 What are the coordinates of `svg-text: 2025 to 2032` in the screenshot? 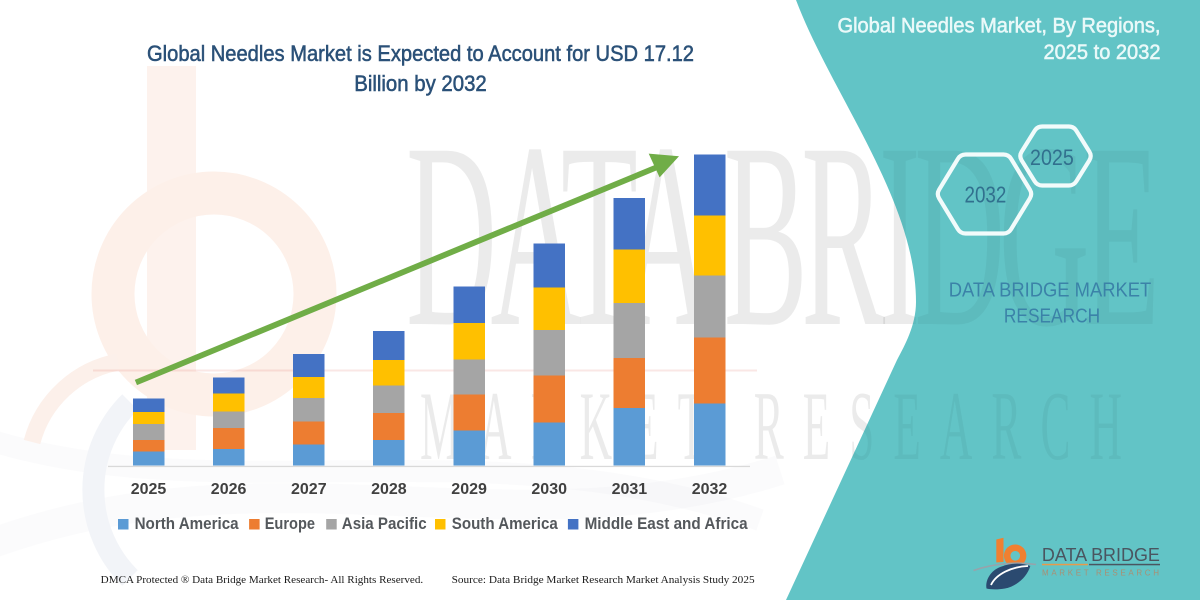 It's located at (1102, 52).